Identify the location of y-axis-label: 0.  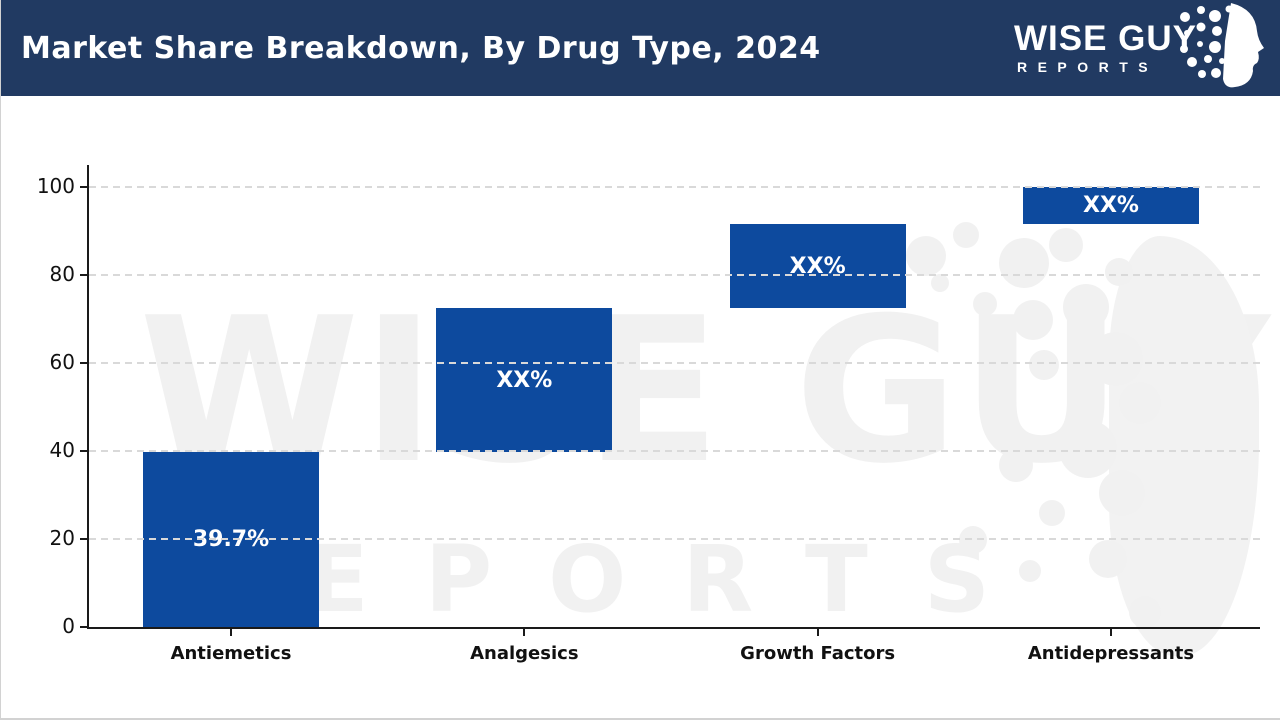
(68, 626).